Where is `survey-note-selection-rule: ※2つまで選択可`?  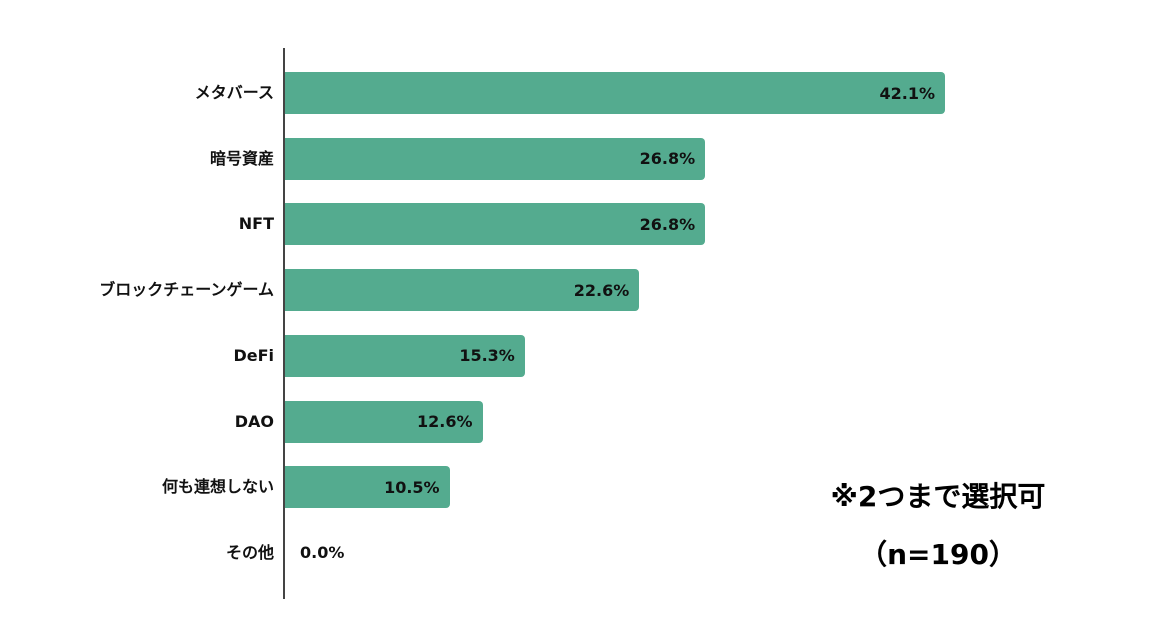 survey-note-selection-rule: ※2つまで選択可 is located at coordinates (938, 496).